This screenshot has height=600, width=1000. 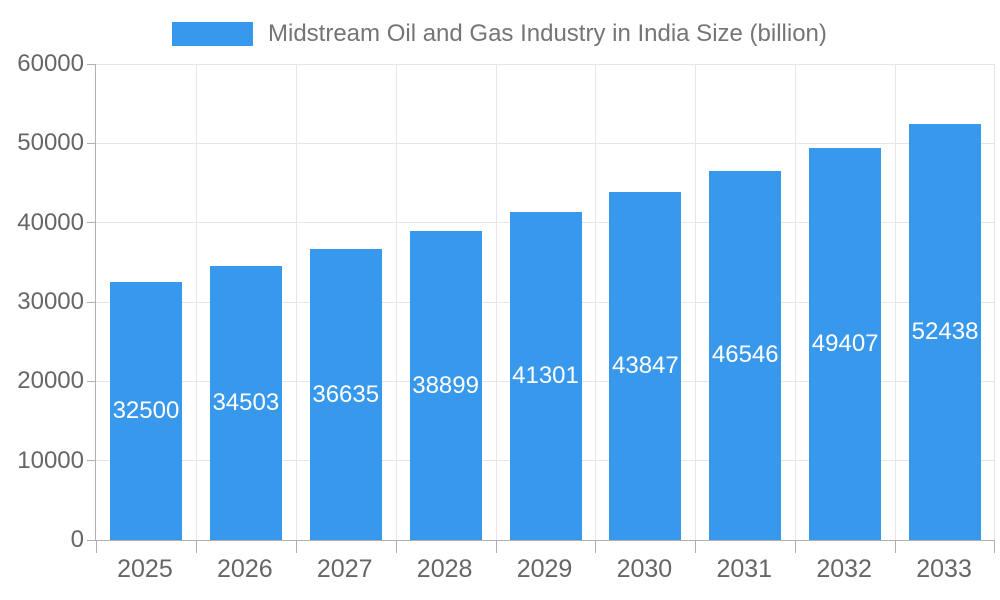 I want to click on bar-value-label: 36635, so click(x=346, y=394).